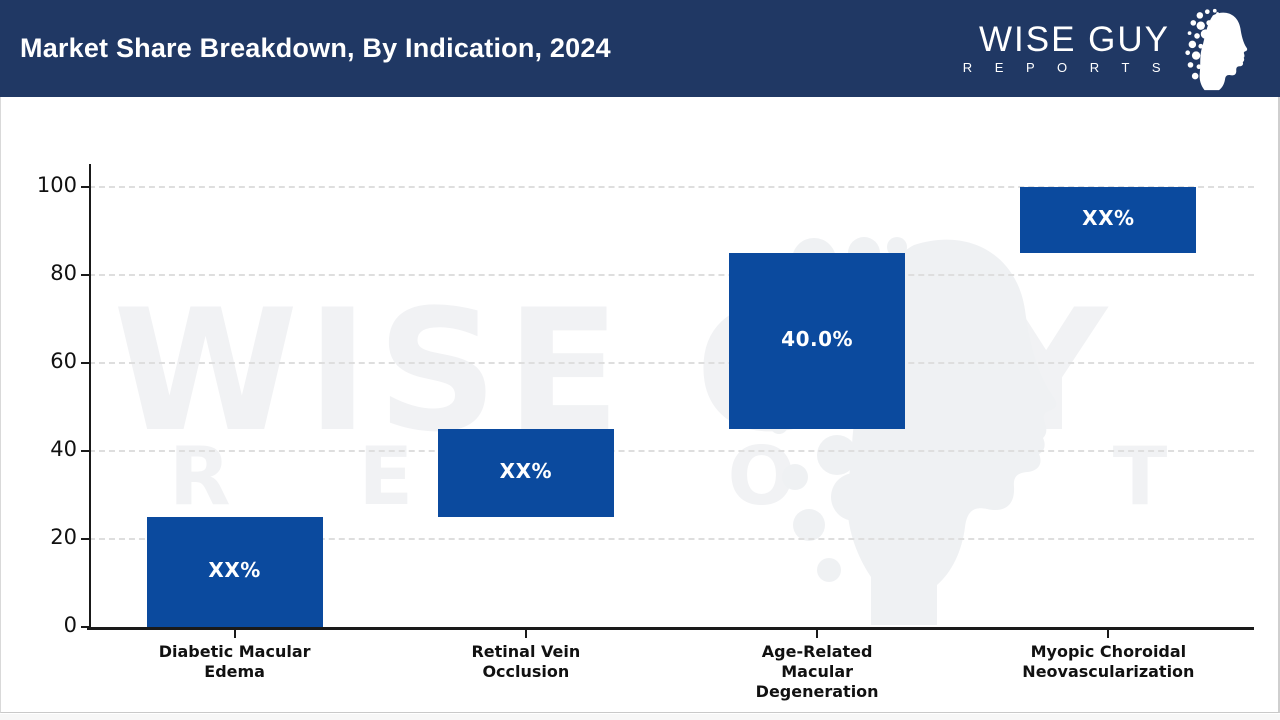  What do you see at coordinates (670, 628) in the screenshot?
I see `x-axis` at bounding box center [670, 628].